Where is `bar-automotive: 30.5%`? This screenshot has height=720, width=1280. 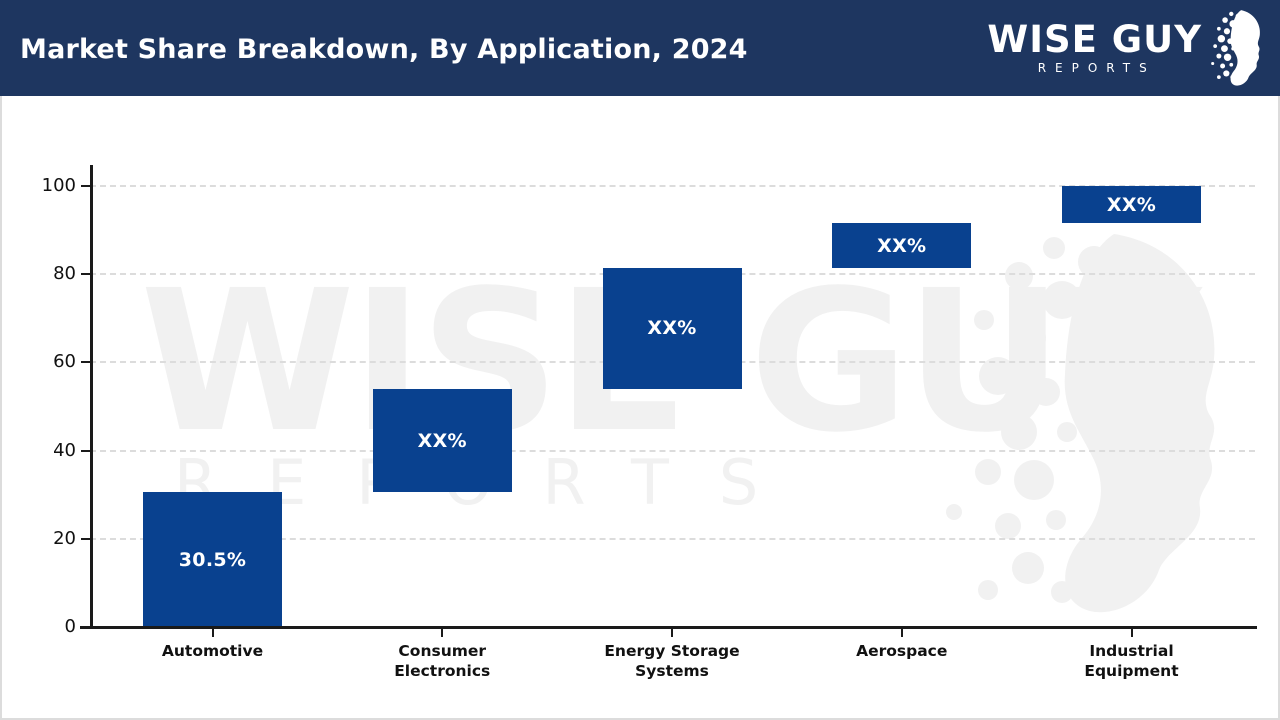
bar-automotive: 30.5% is located at coordinates (212, 559).